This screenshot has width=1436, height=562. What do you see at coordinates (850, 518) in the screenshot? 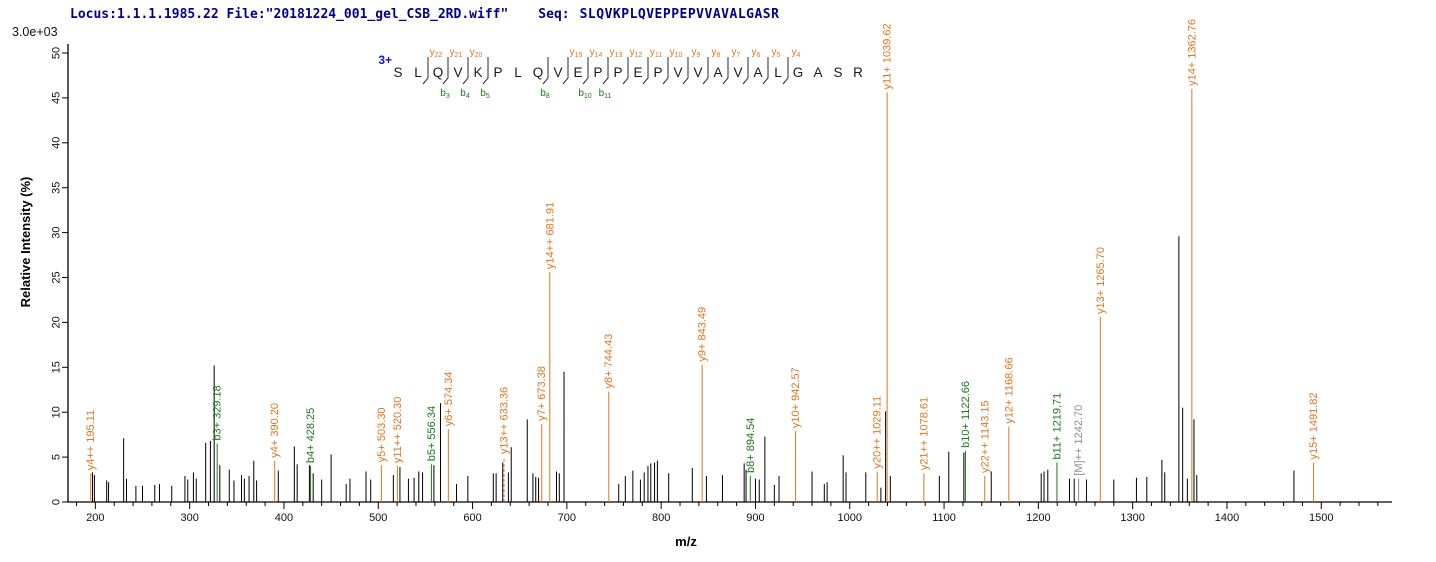
I see `x-tick-label: 1000` at bounding box center [850, 518].